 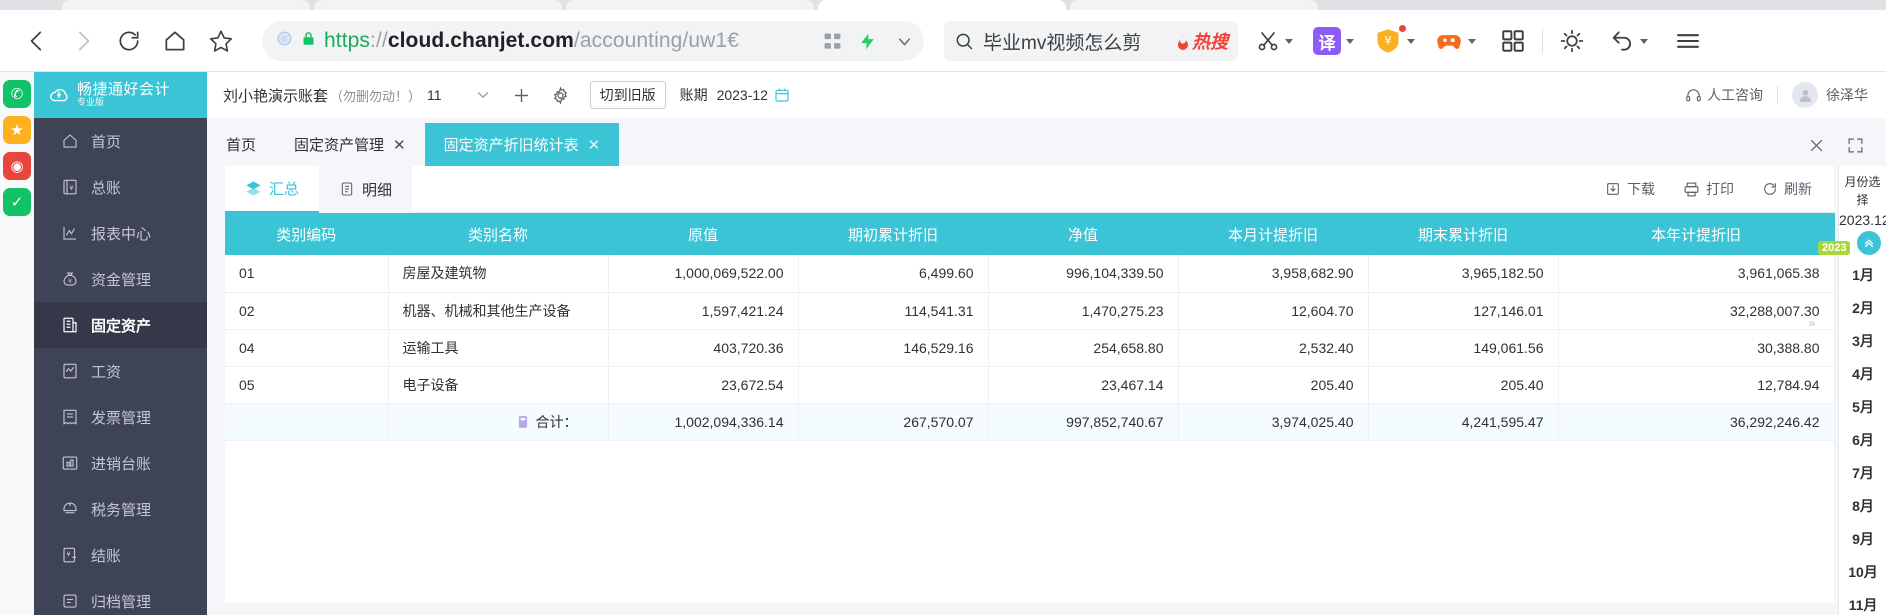 I want to click on menu-hamburger-icon, so click(x=1688, y=41).